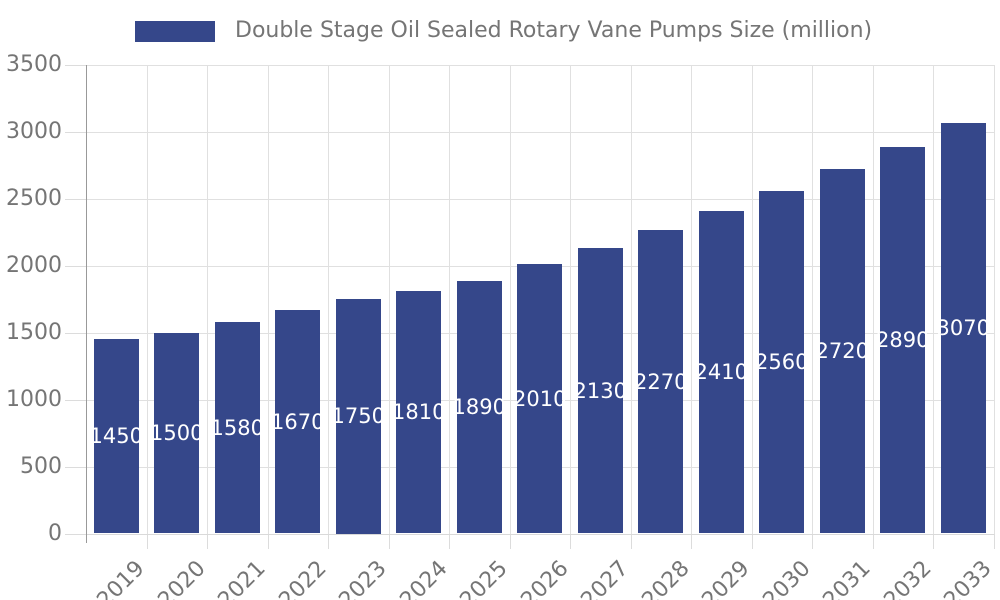 The width and height of the screenshot is (1000, 600). What do you see at coordinates (121, 577) in the screenshot?
I see `x-axis-label: 2019` at bounding box center [121, 577].